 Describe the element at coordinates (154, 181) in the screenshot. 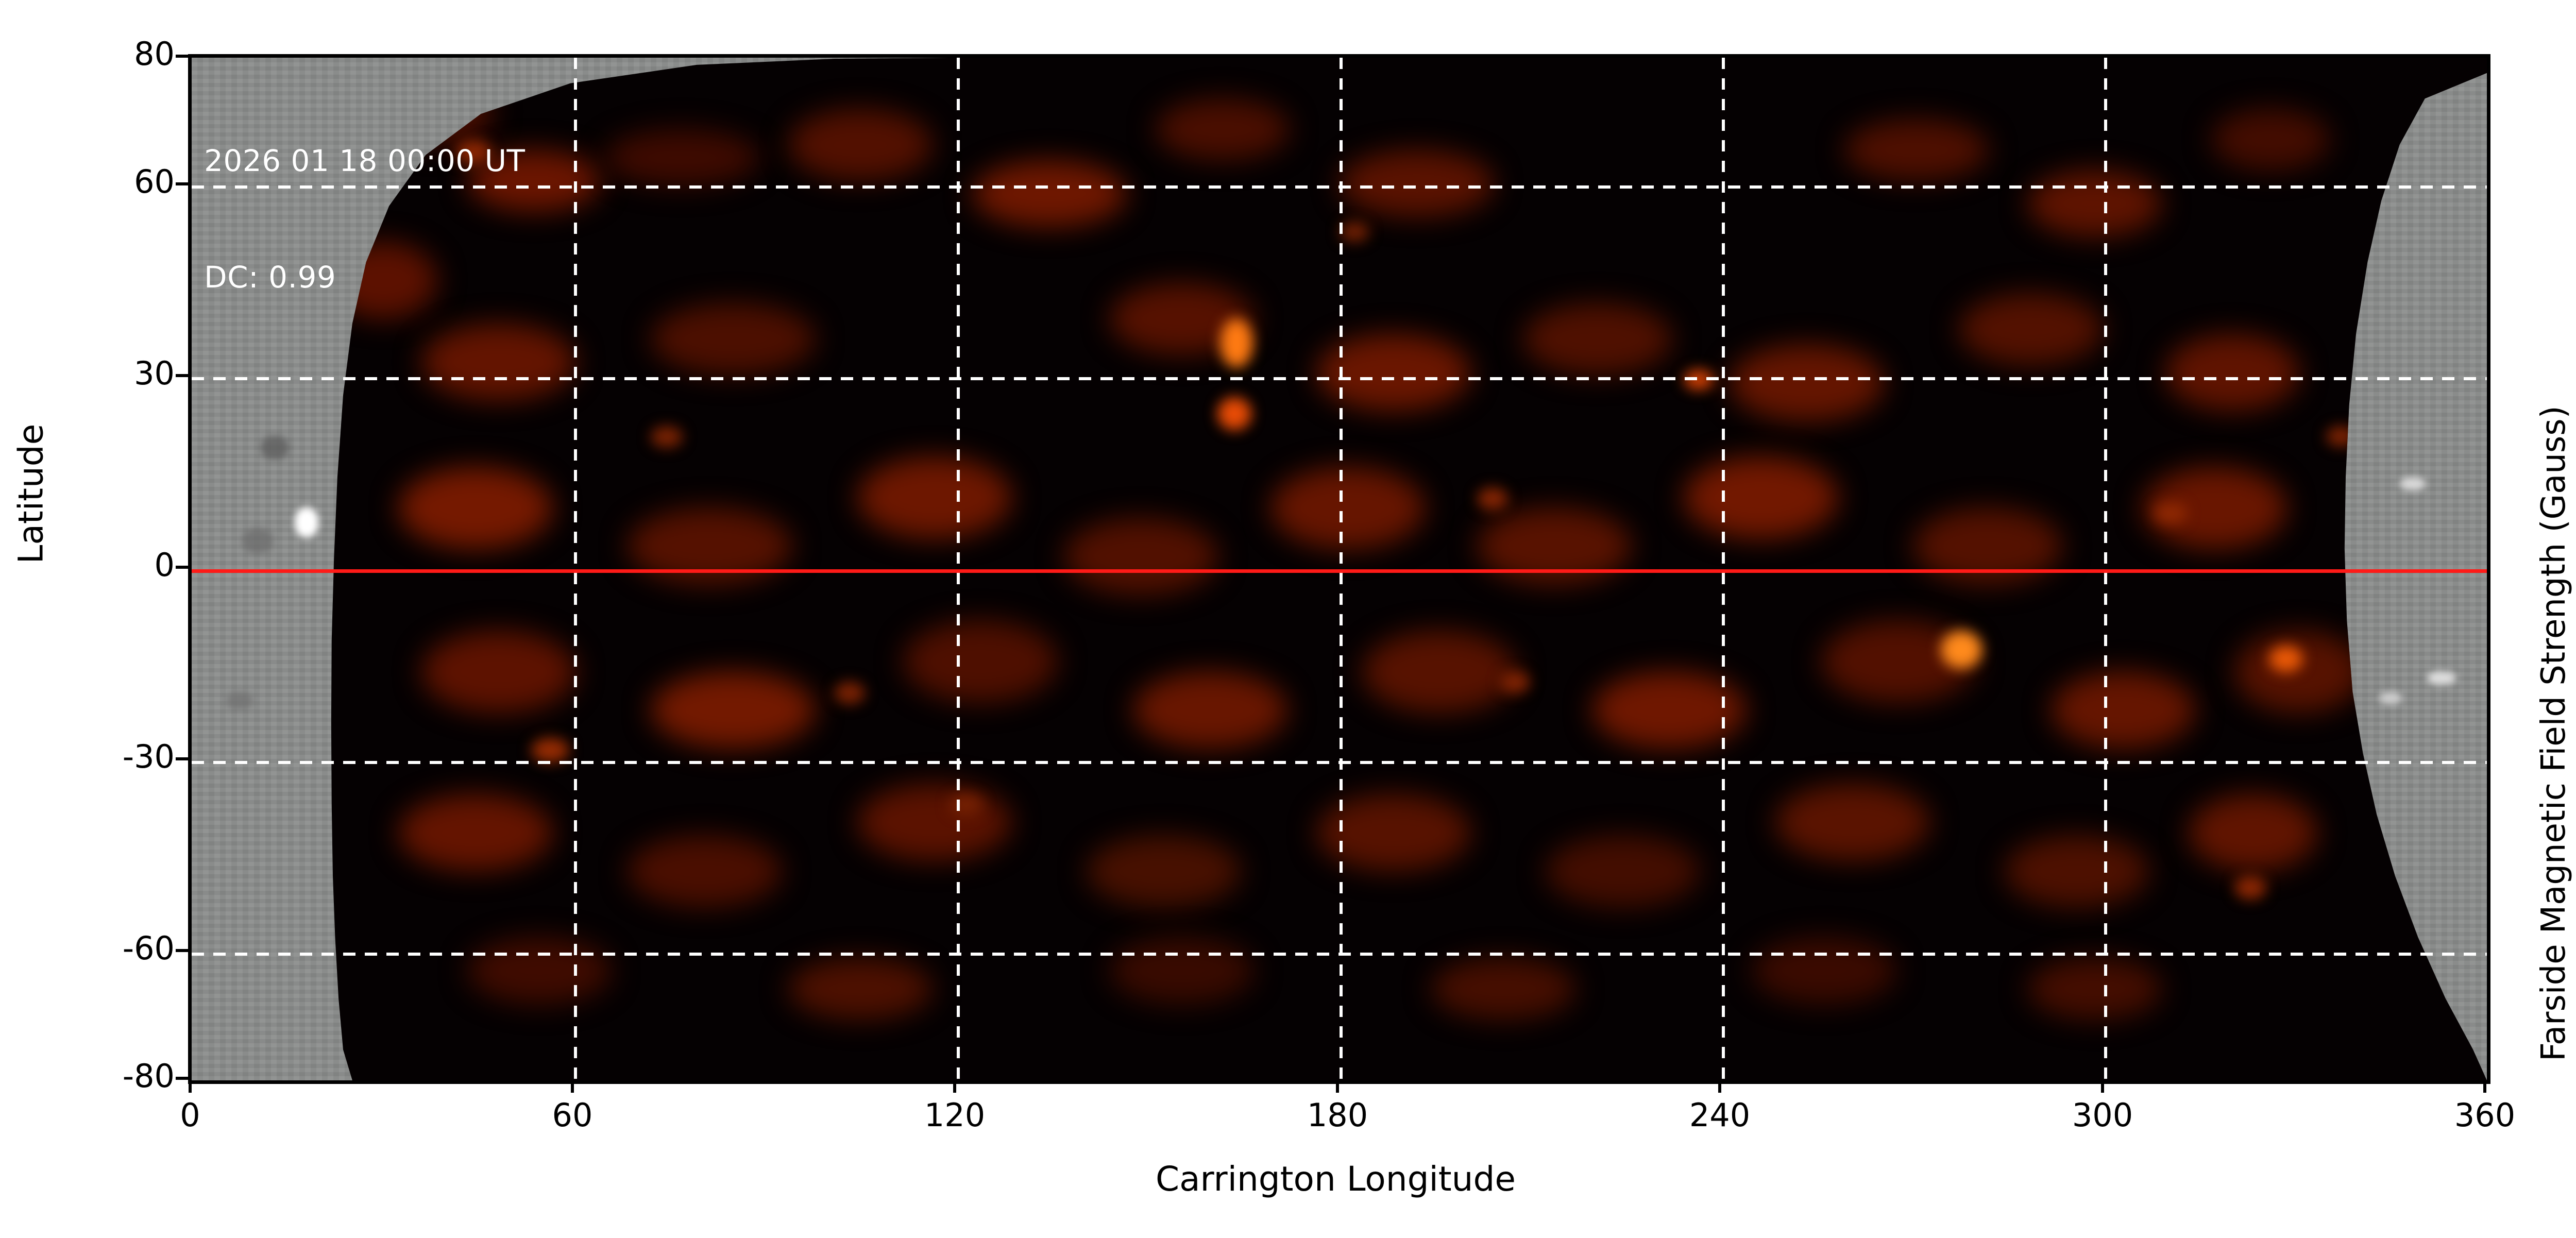

I see `y-tick-label: 60` at that location.